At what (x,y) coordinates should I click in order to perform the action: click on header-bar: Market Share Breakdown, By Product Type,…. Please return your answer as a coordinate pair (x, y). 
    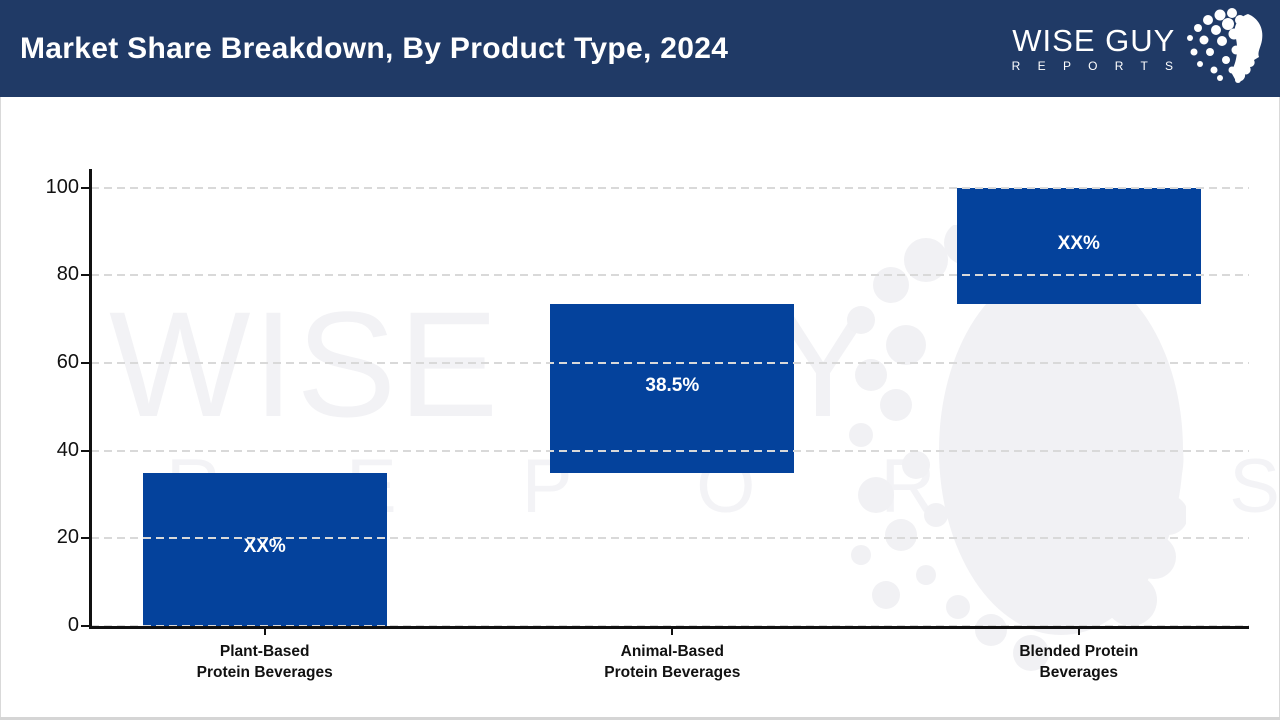
    Looking at the image, I should click on (640, 48).